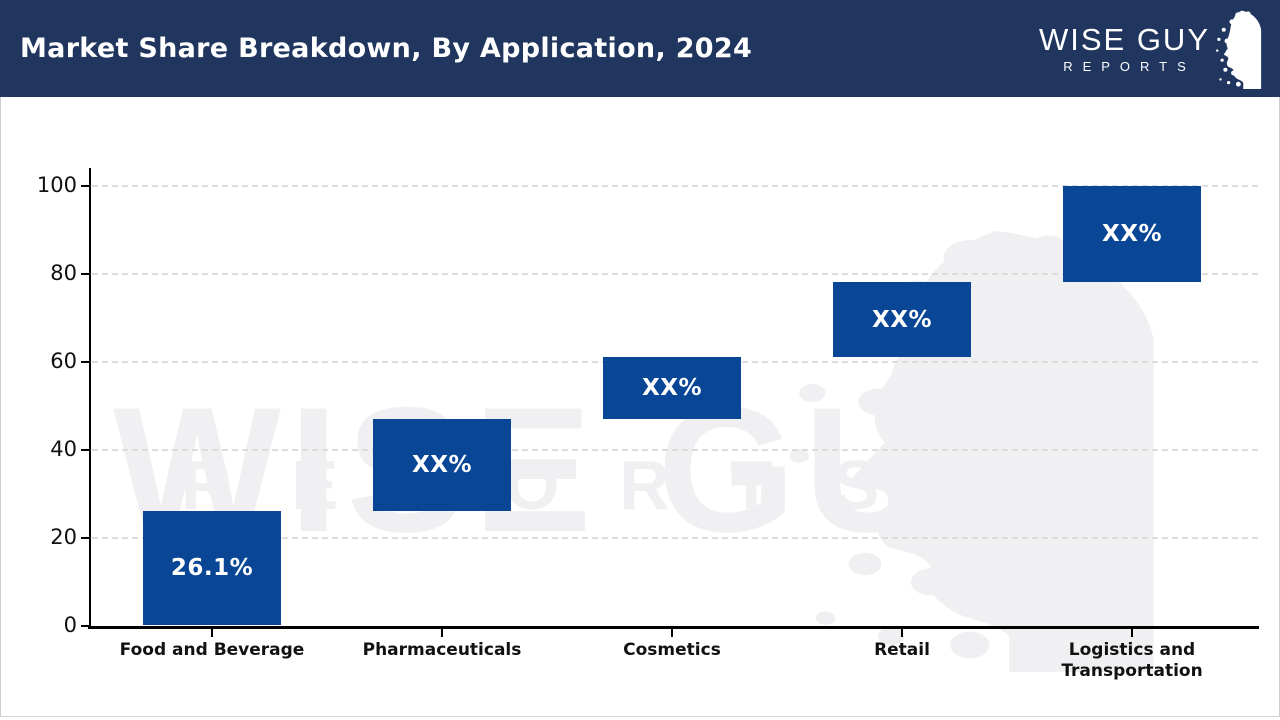  Describe the element at coordinates (1124, 40) in the screenshot. I see `brand-name: WISE GUY` at that location.